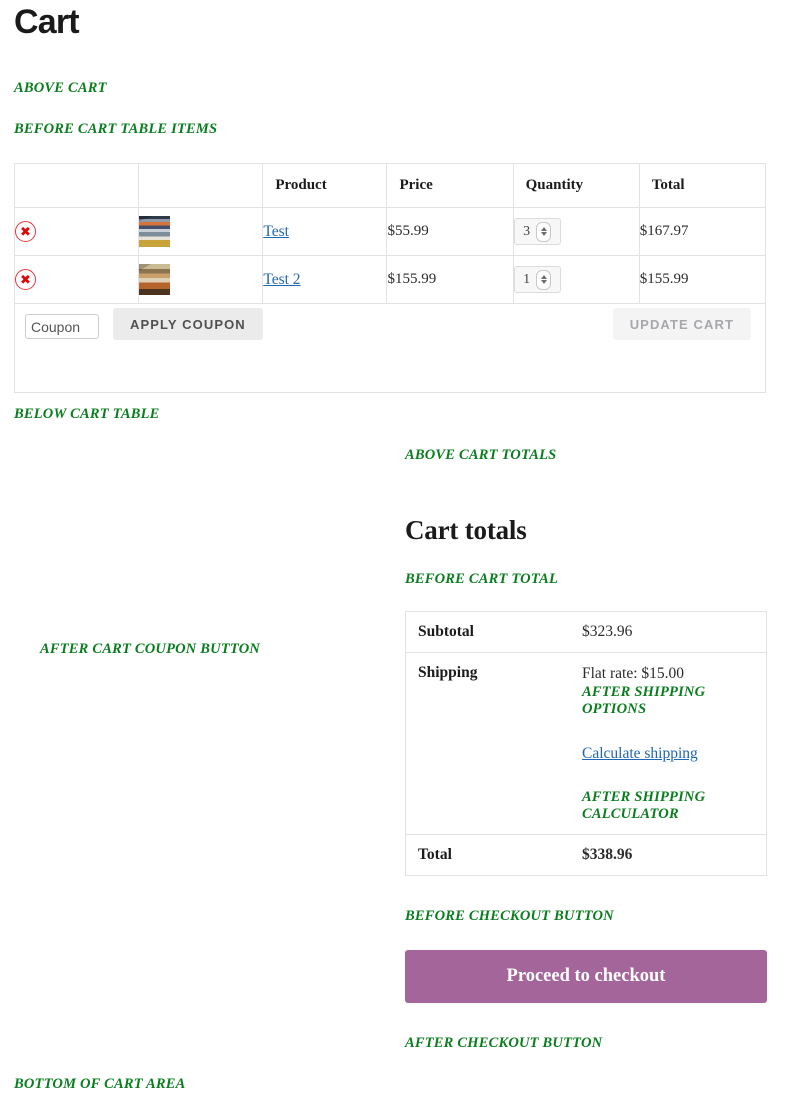 The height and width of the screenshot is (1105, 796). What do you see at coordinates (201, 185) in the screenshot?
I see `column-header-thumbnail` at bounding box center [201, 185].